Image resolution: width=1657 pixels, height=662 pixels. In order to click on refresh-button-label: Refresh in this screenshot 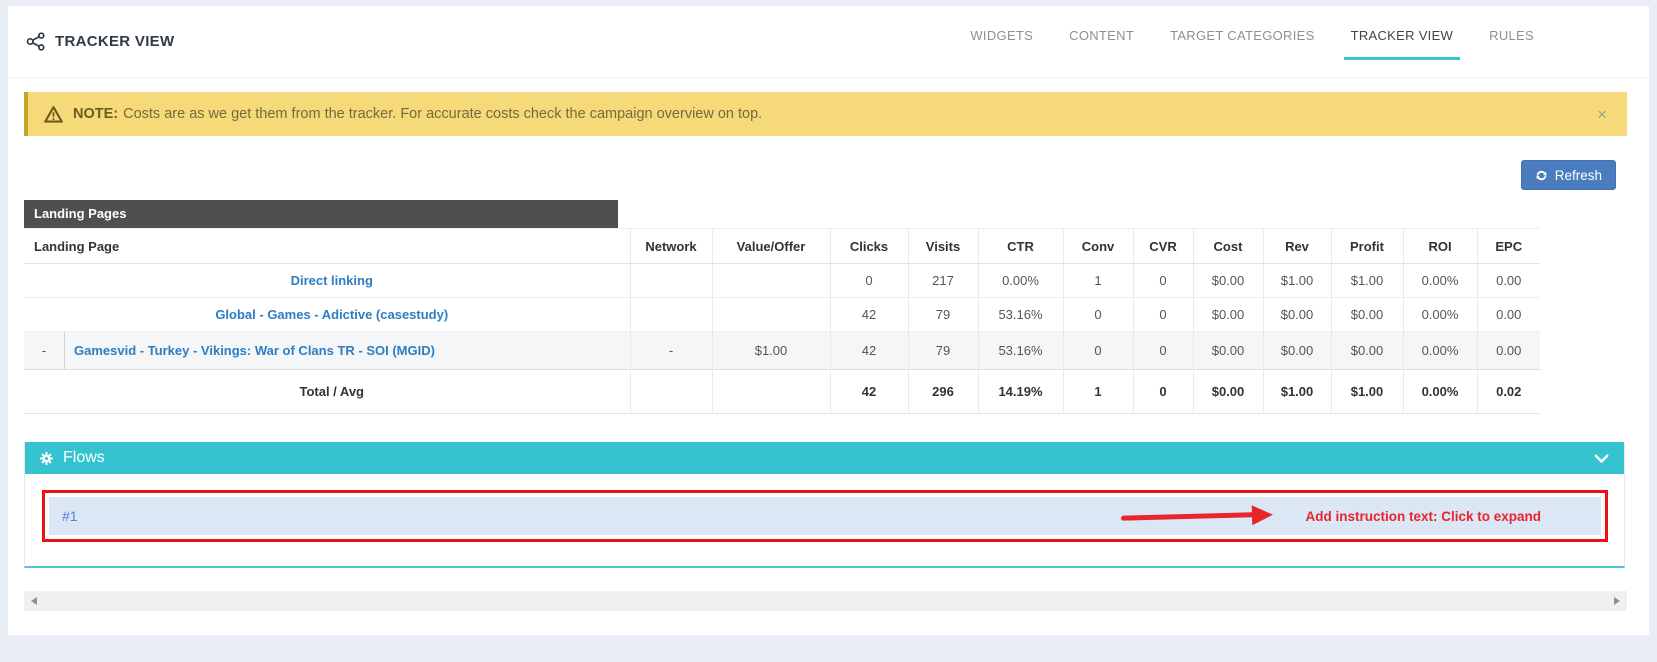, I will do `click(1578, 175)`.